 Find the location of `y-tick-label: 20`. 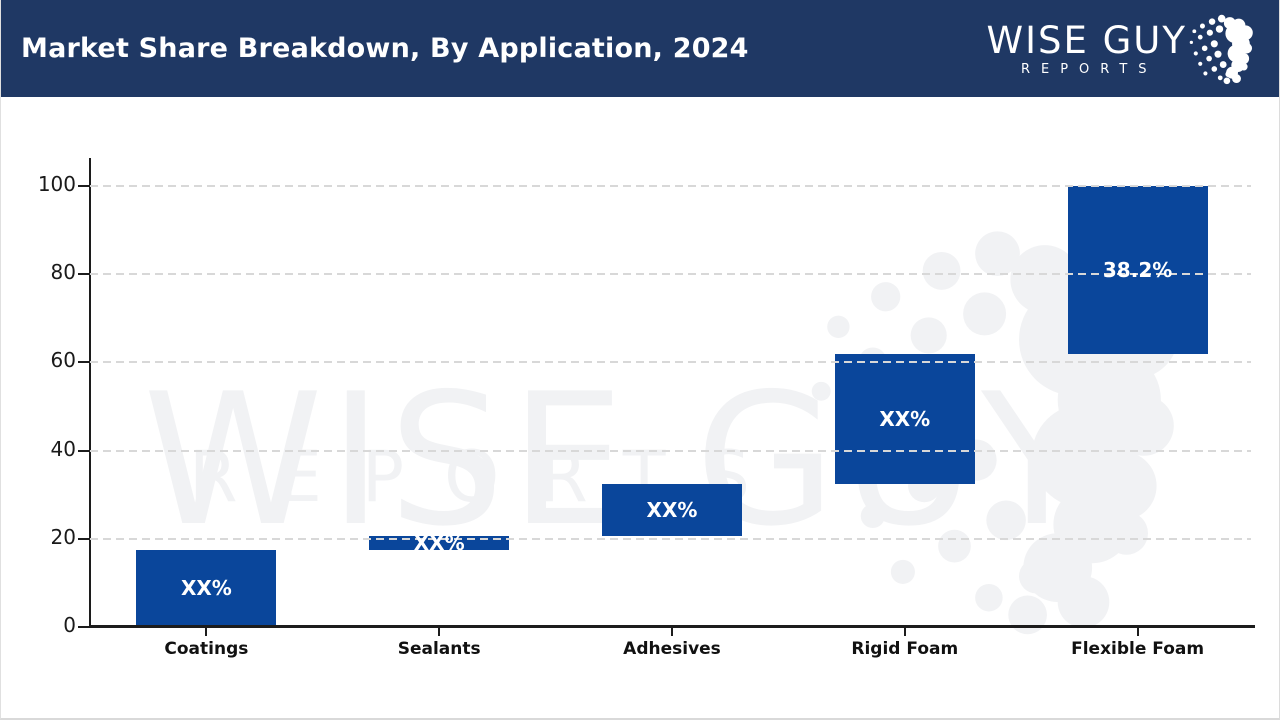

y-tick-label: 20 is located at coordinates (63, 536).